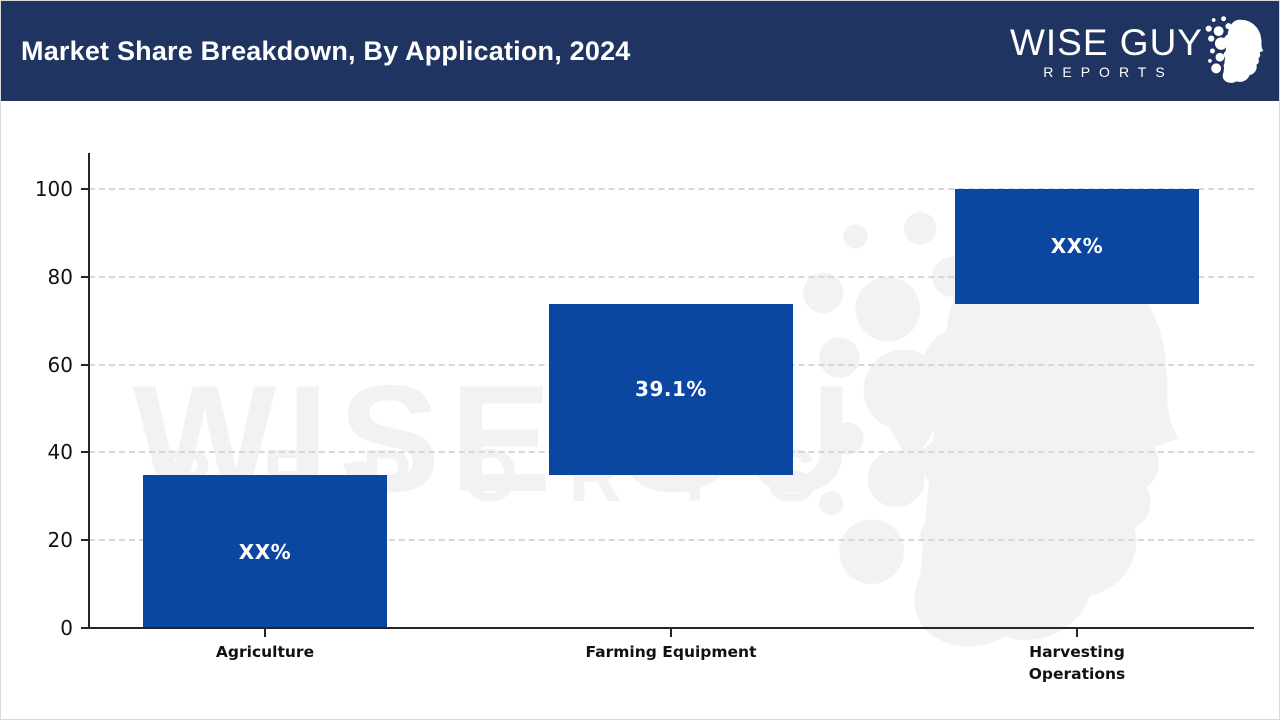  I want to click on x-axis-line, so click(671, 628).